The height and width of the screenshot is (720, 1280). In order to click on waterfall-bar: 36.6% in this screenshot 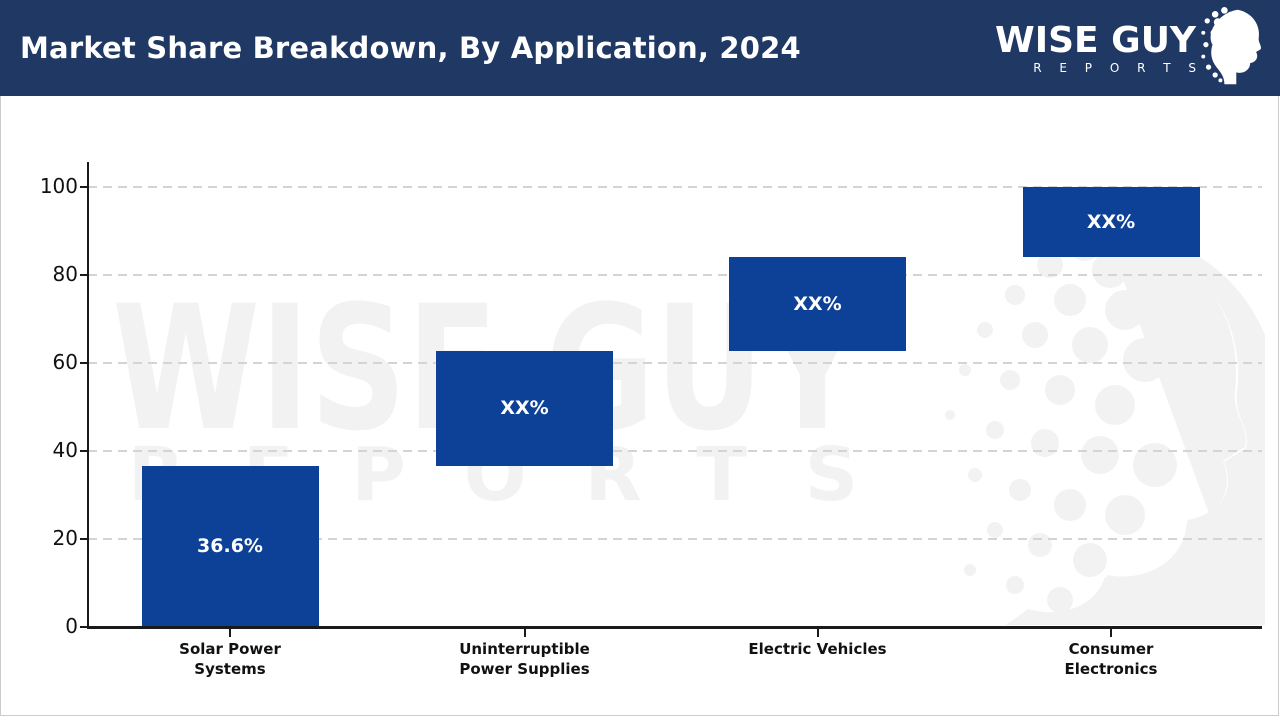, I will do `click(230, 546)`.